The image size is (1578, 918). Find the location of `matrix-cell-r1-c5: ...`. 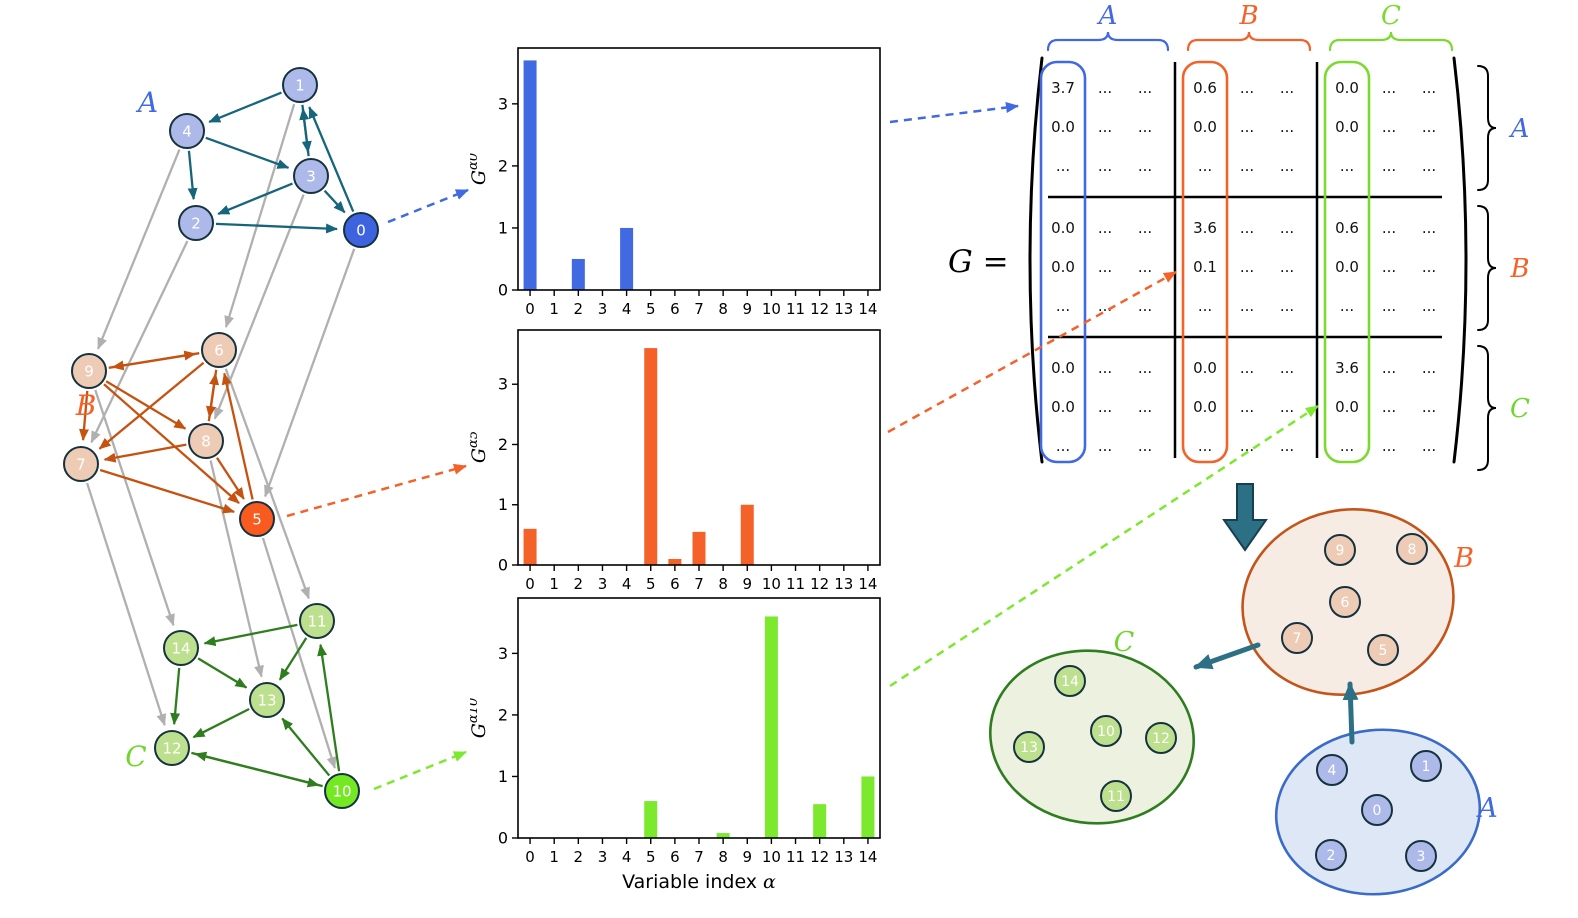

matrix-cell-r1-c5: ... is located at coordinates (1287, 127).